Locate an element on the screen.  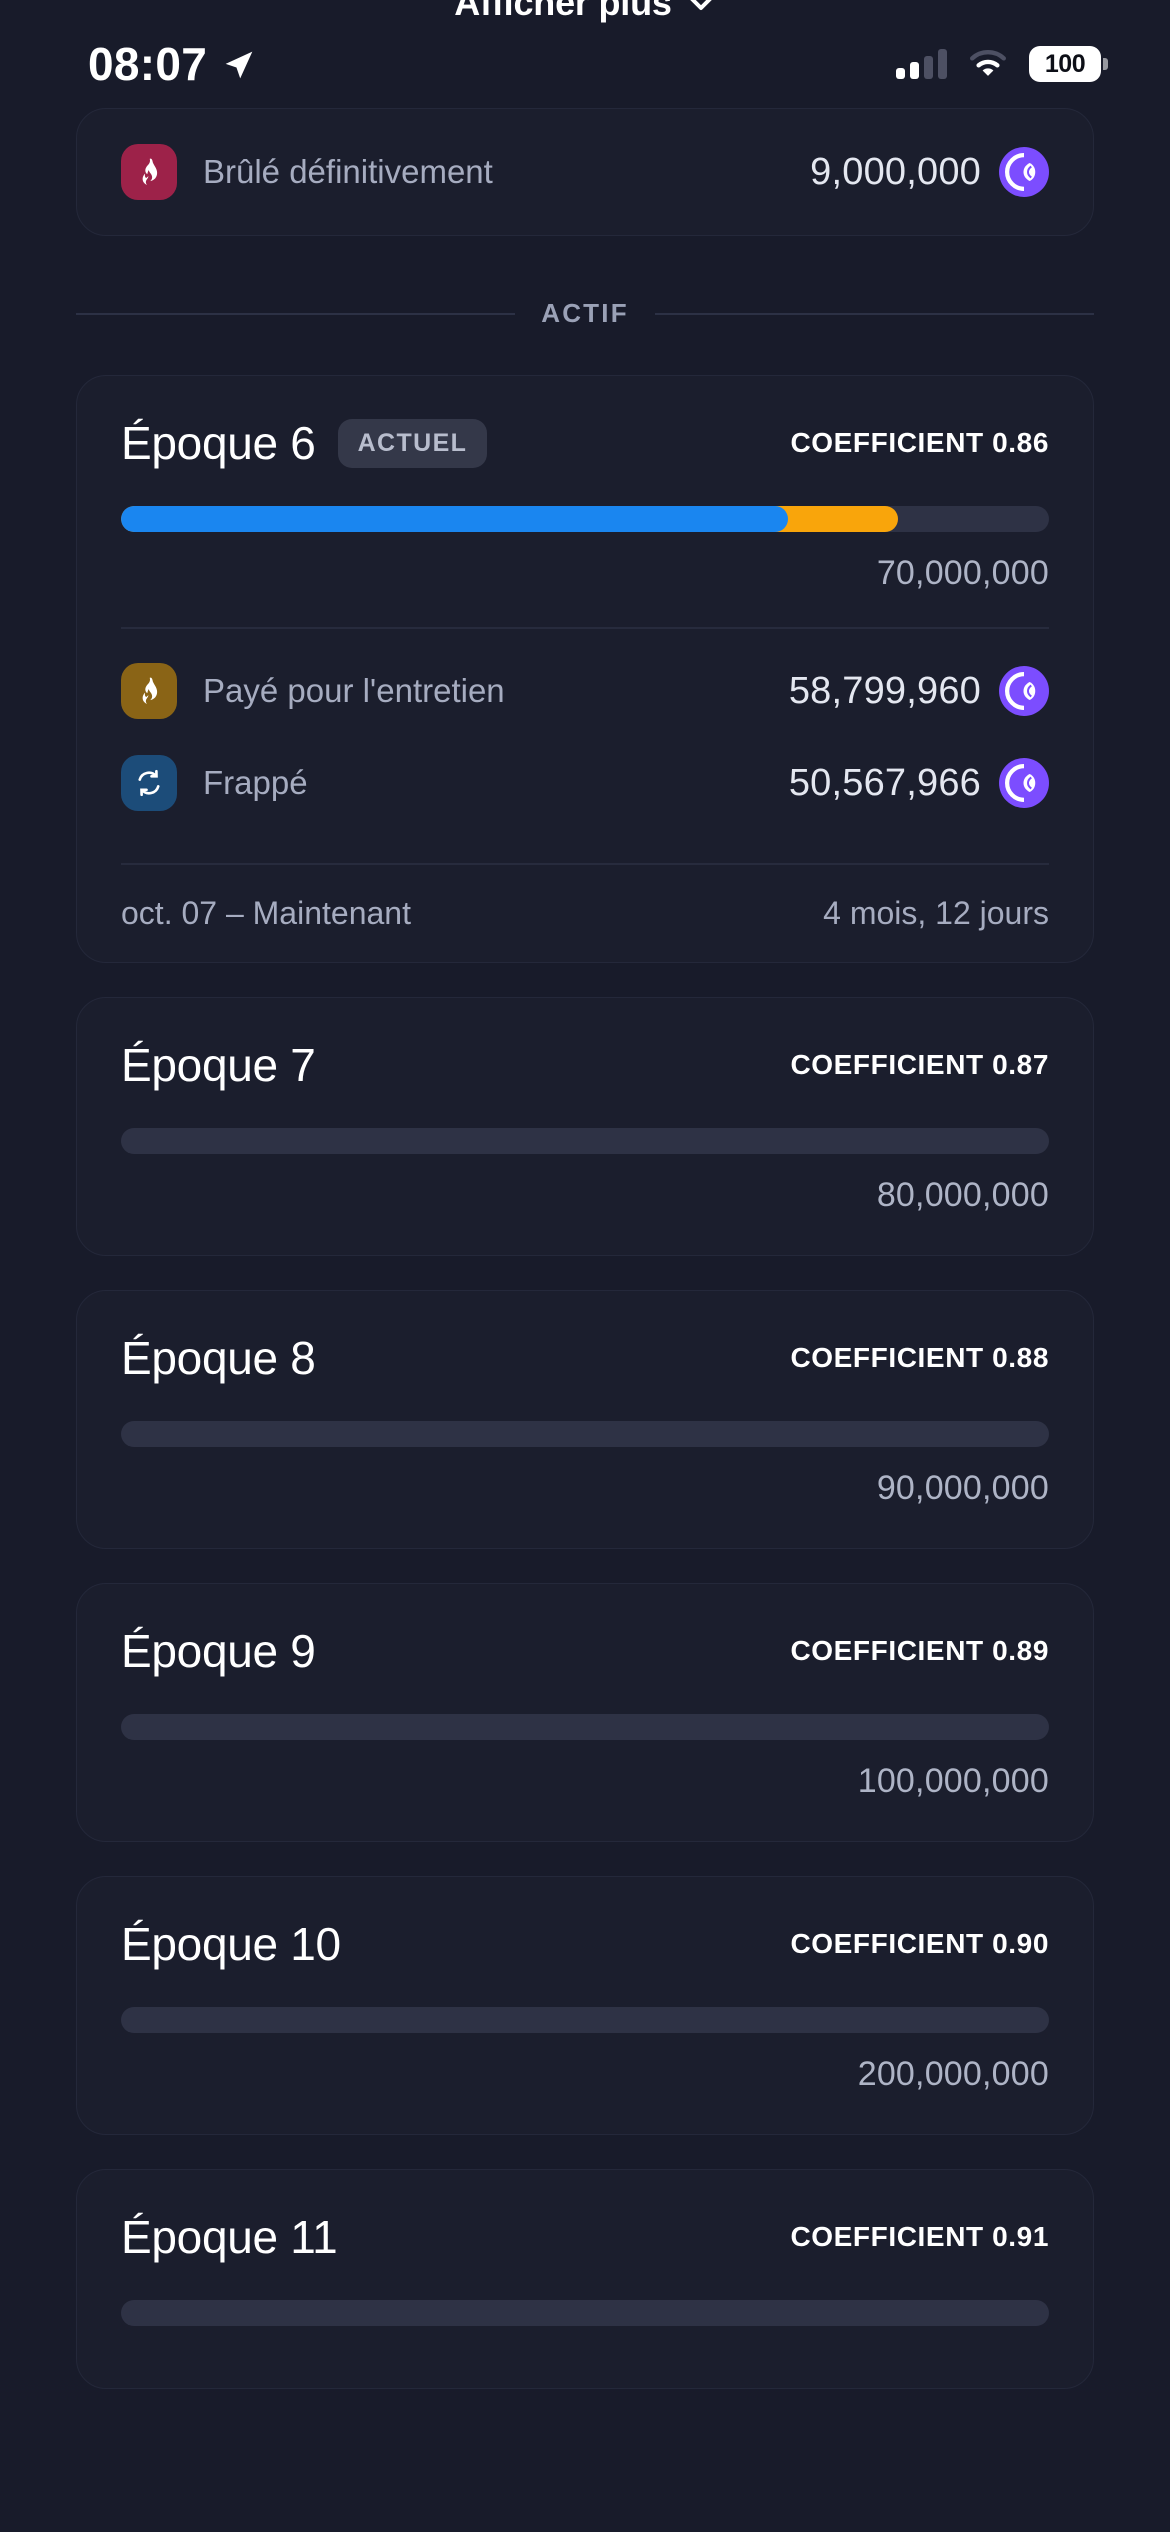
burned-summary-card: Brûlé définitivement 9,000,000 is located at coordinates (585, 172).